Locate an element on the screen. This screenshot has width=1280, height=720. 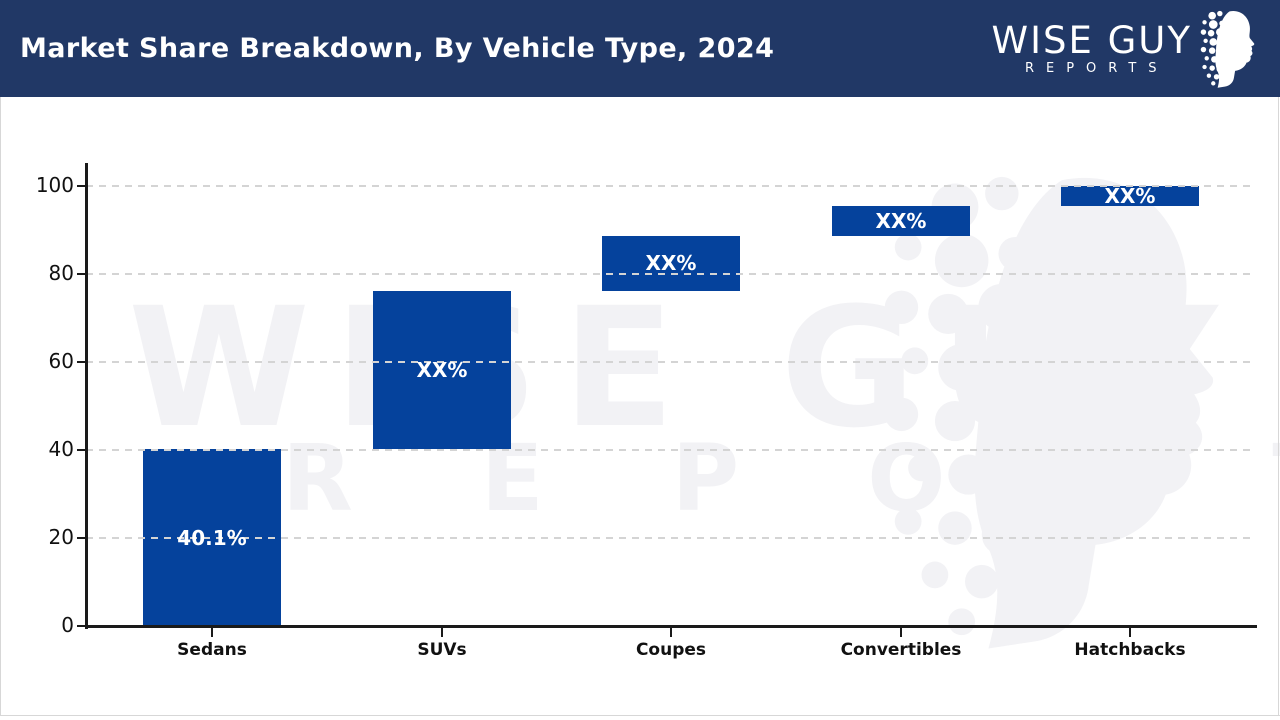
y-axis-tick-label: 20 is located at coordinates (61, 536).